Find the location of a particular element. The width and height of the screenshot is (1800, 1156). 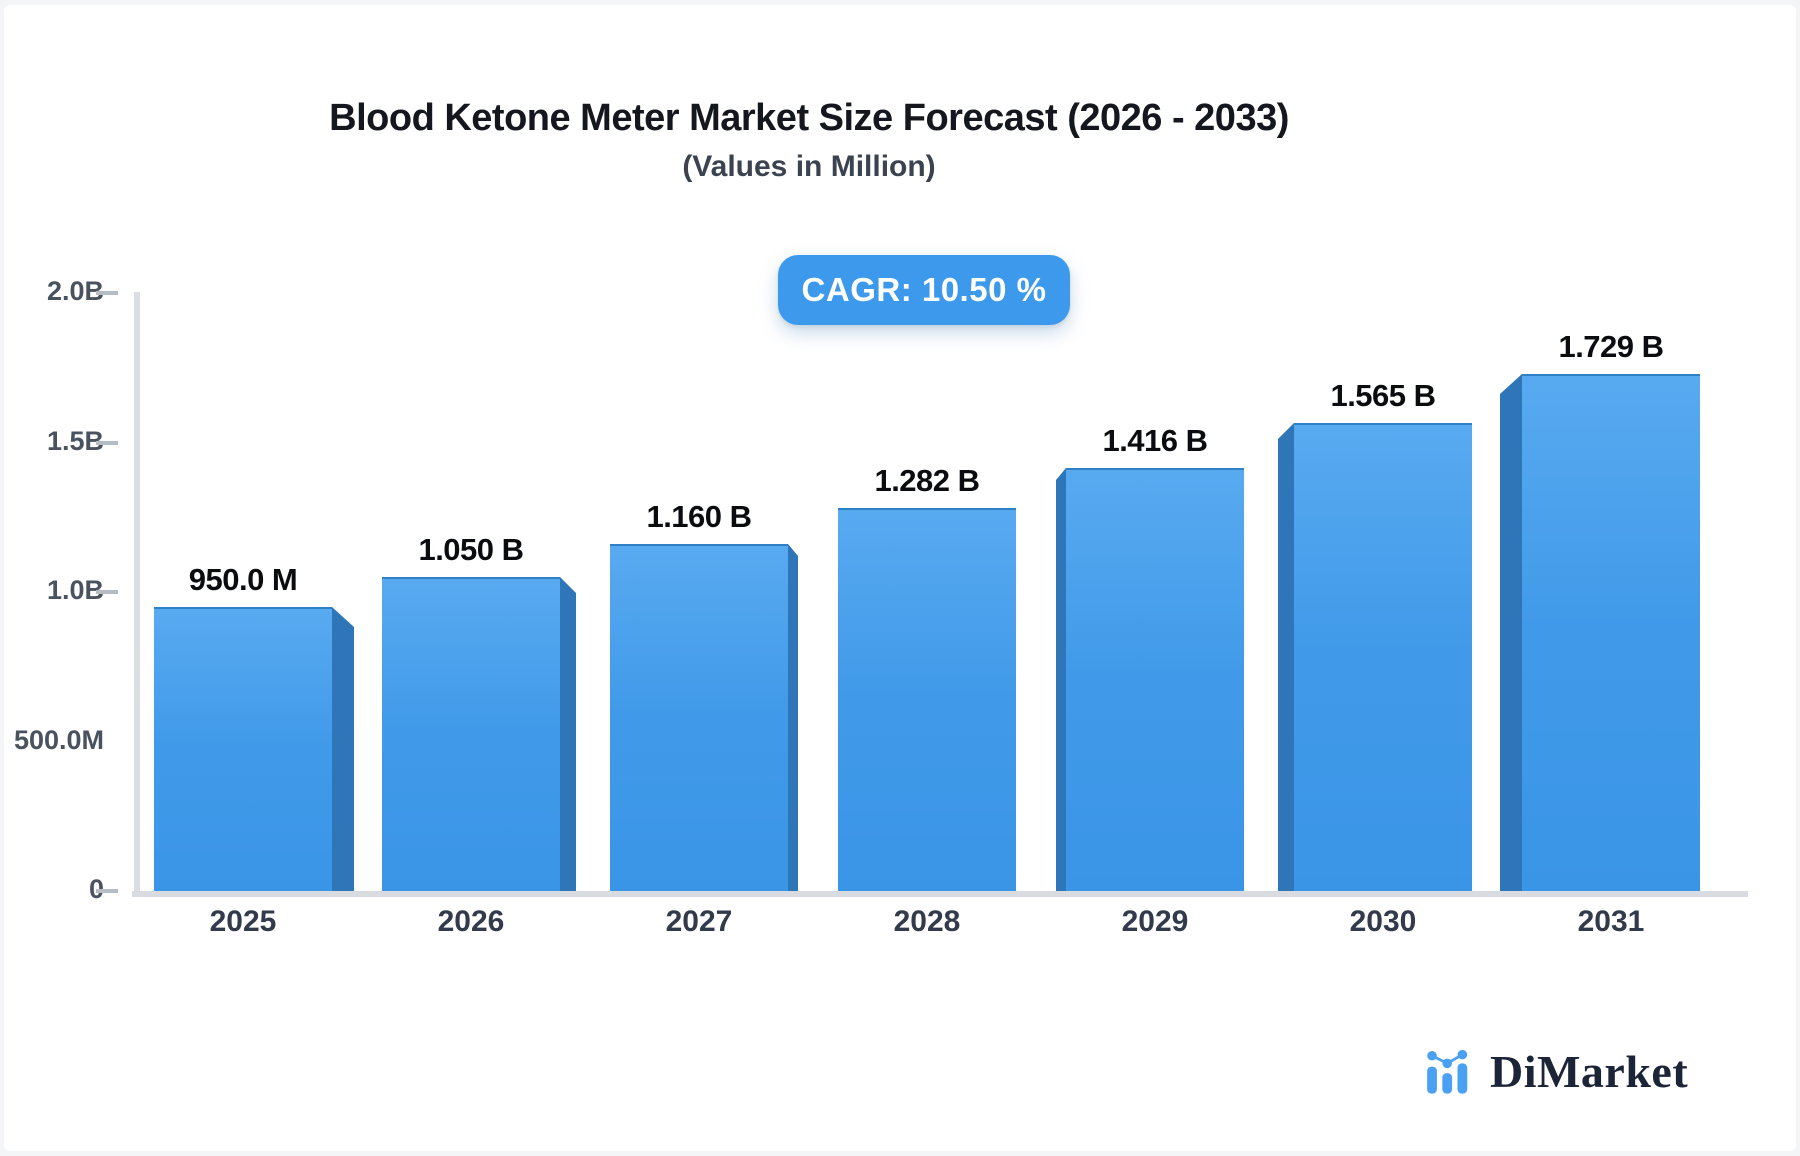

bar-2027 is located at coordinates (699, 717).